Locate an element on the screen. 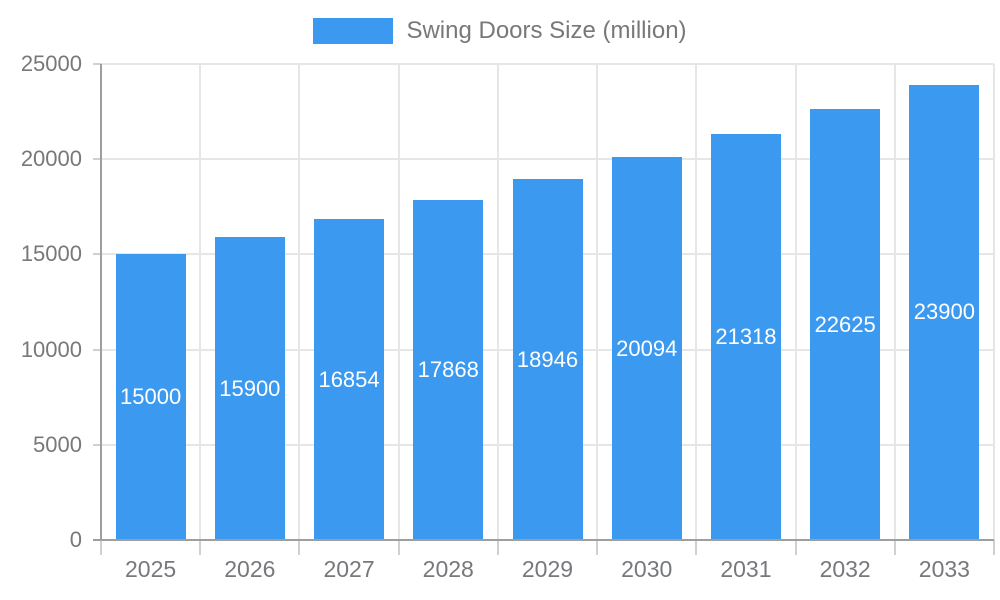 The width and height of the screenshot is (1000, 600). y-axis-line is located at coordinates (101, 302).